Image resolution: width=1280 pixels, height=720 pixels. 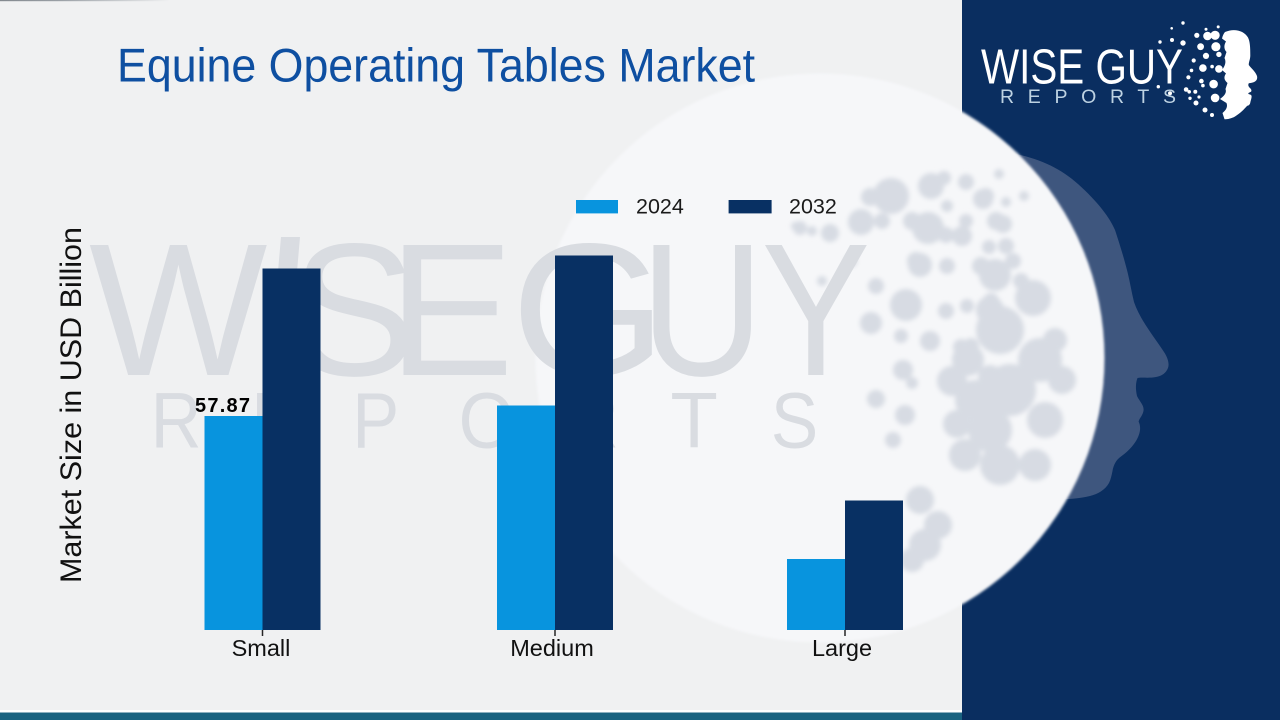 I want to click on svg-text: T, so click(x=694, y=421).